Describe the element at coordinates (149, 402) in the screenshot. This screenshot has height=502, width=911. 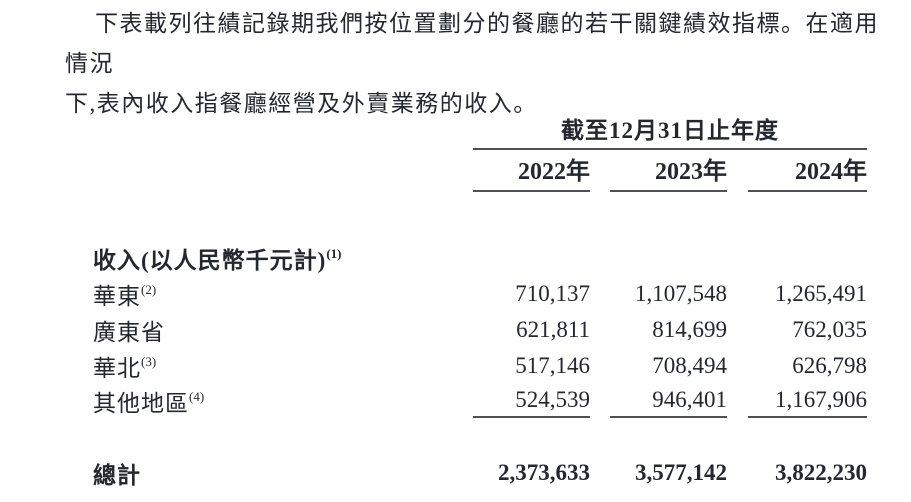
I see `region-label: 其他地區(4)` at that location.